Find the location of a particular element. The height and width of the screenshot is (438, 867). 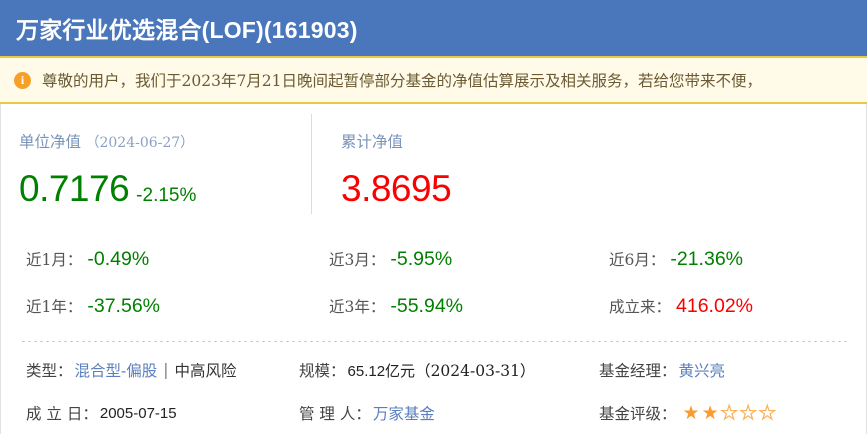

detail-rating-label: 基金评级： is located at coordinates (638, 414).